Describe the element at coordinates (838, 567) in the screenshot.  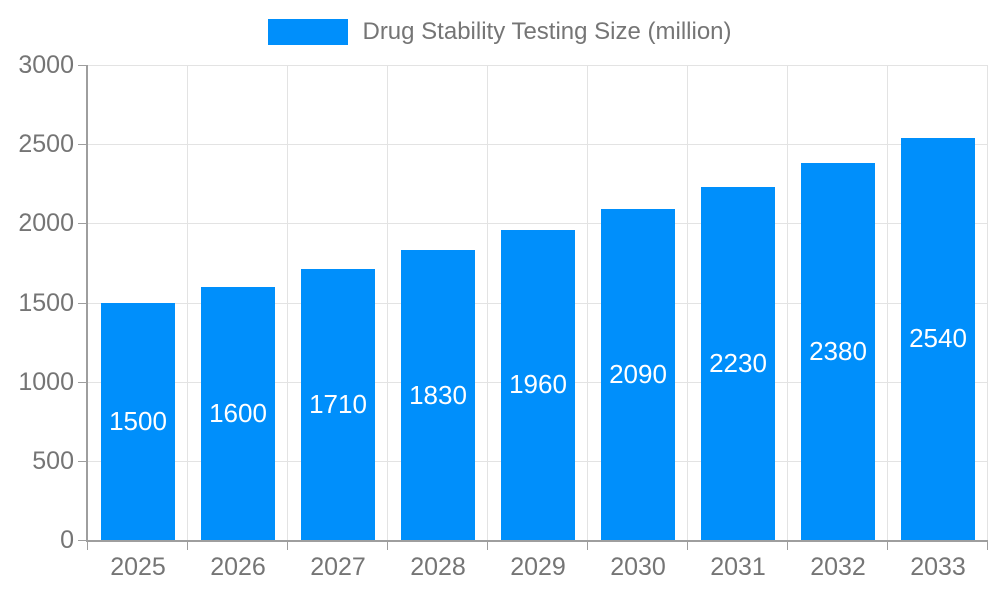
I see `x-tick-label: 2032` at that location.